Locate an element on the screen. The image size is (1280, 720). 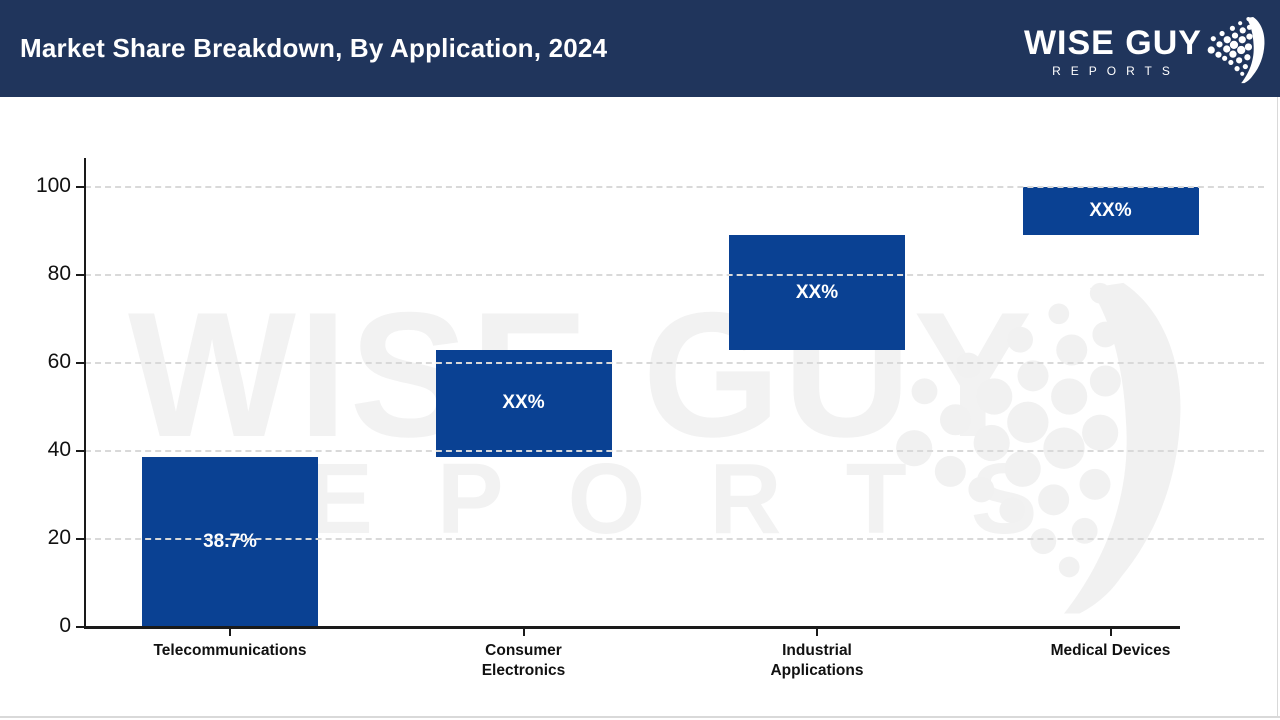
bar-telecommunications: 38.7% is located at coordinates (230, 541).